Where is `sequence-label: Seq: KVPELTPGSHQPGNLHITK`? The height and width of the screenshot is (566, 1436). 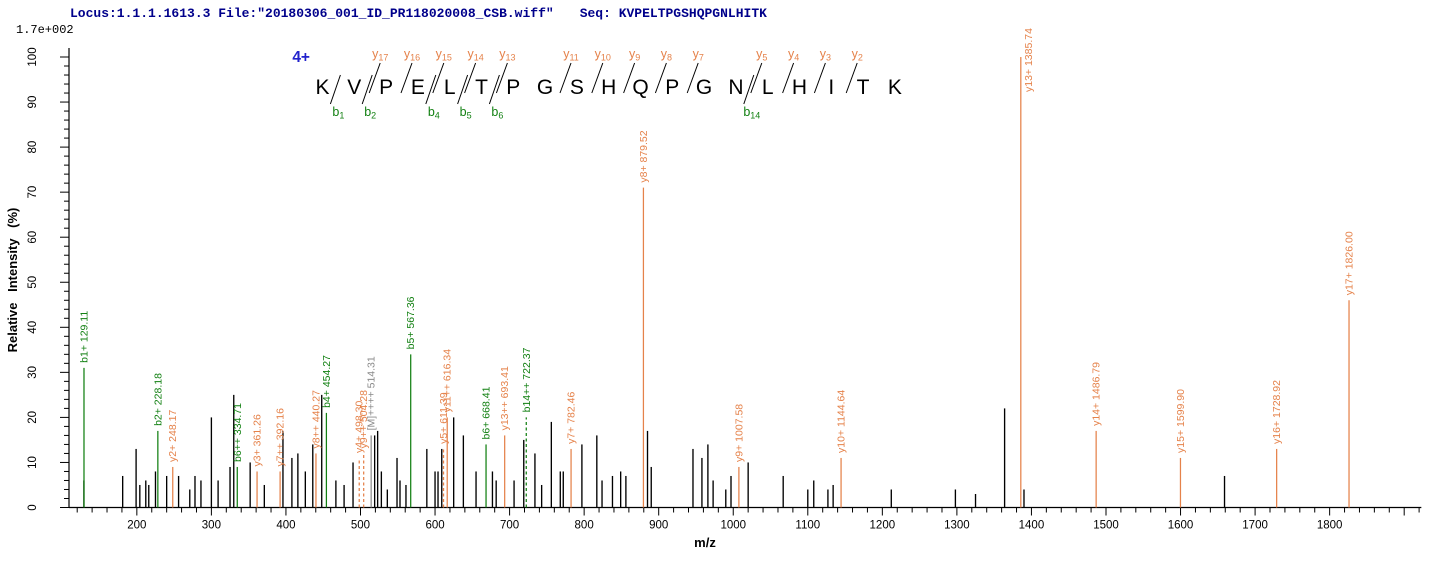
sequence-label: Seq: KVPELTPGSHQPGNLHITK is located at coordinates (673, 13).